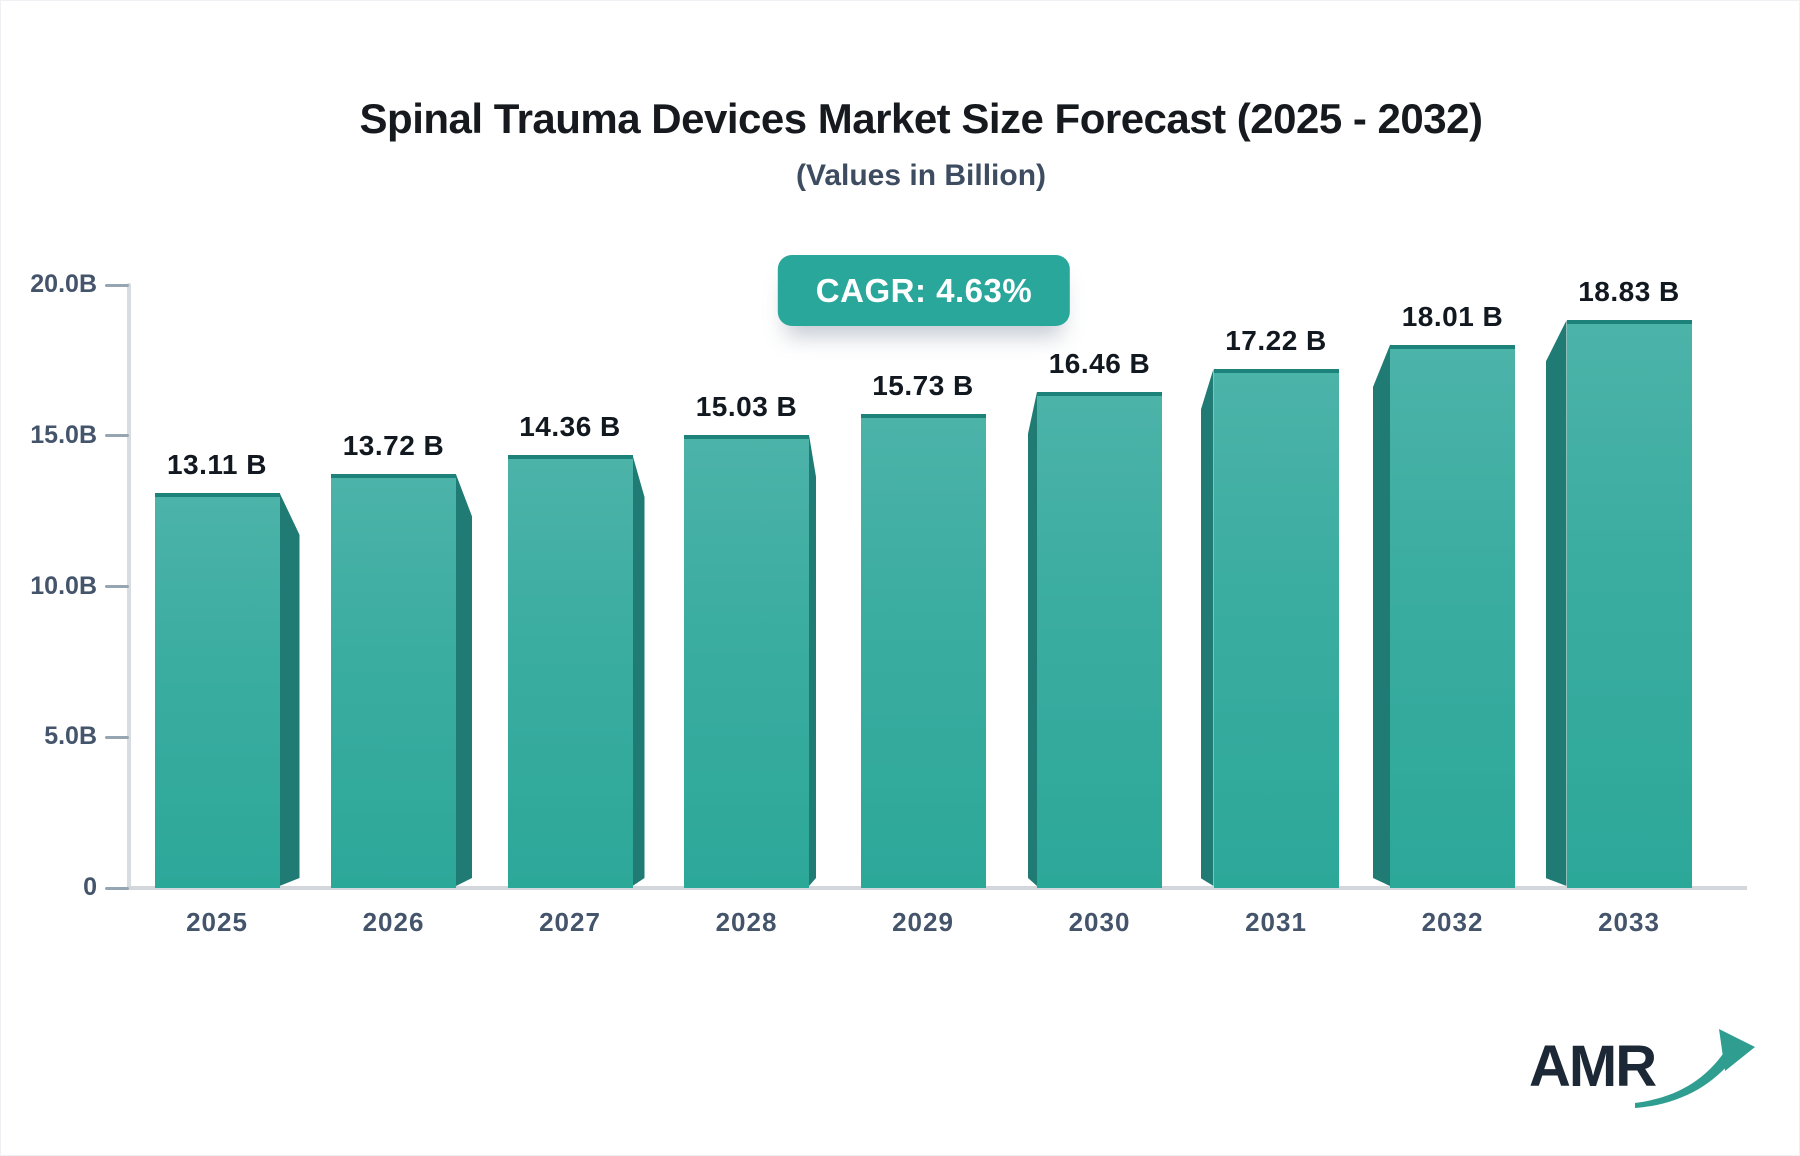  Describe the element at coordinates (393, 922) in the screenshot. I see `x-axis-category-label: 2026` at that location.